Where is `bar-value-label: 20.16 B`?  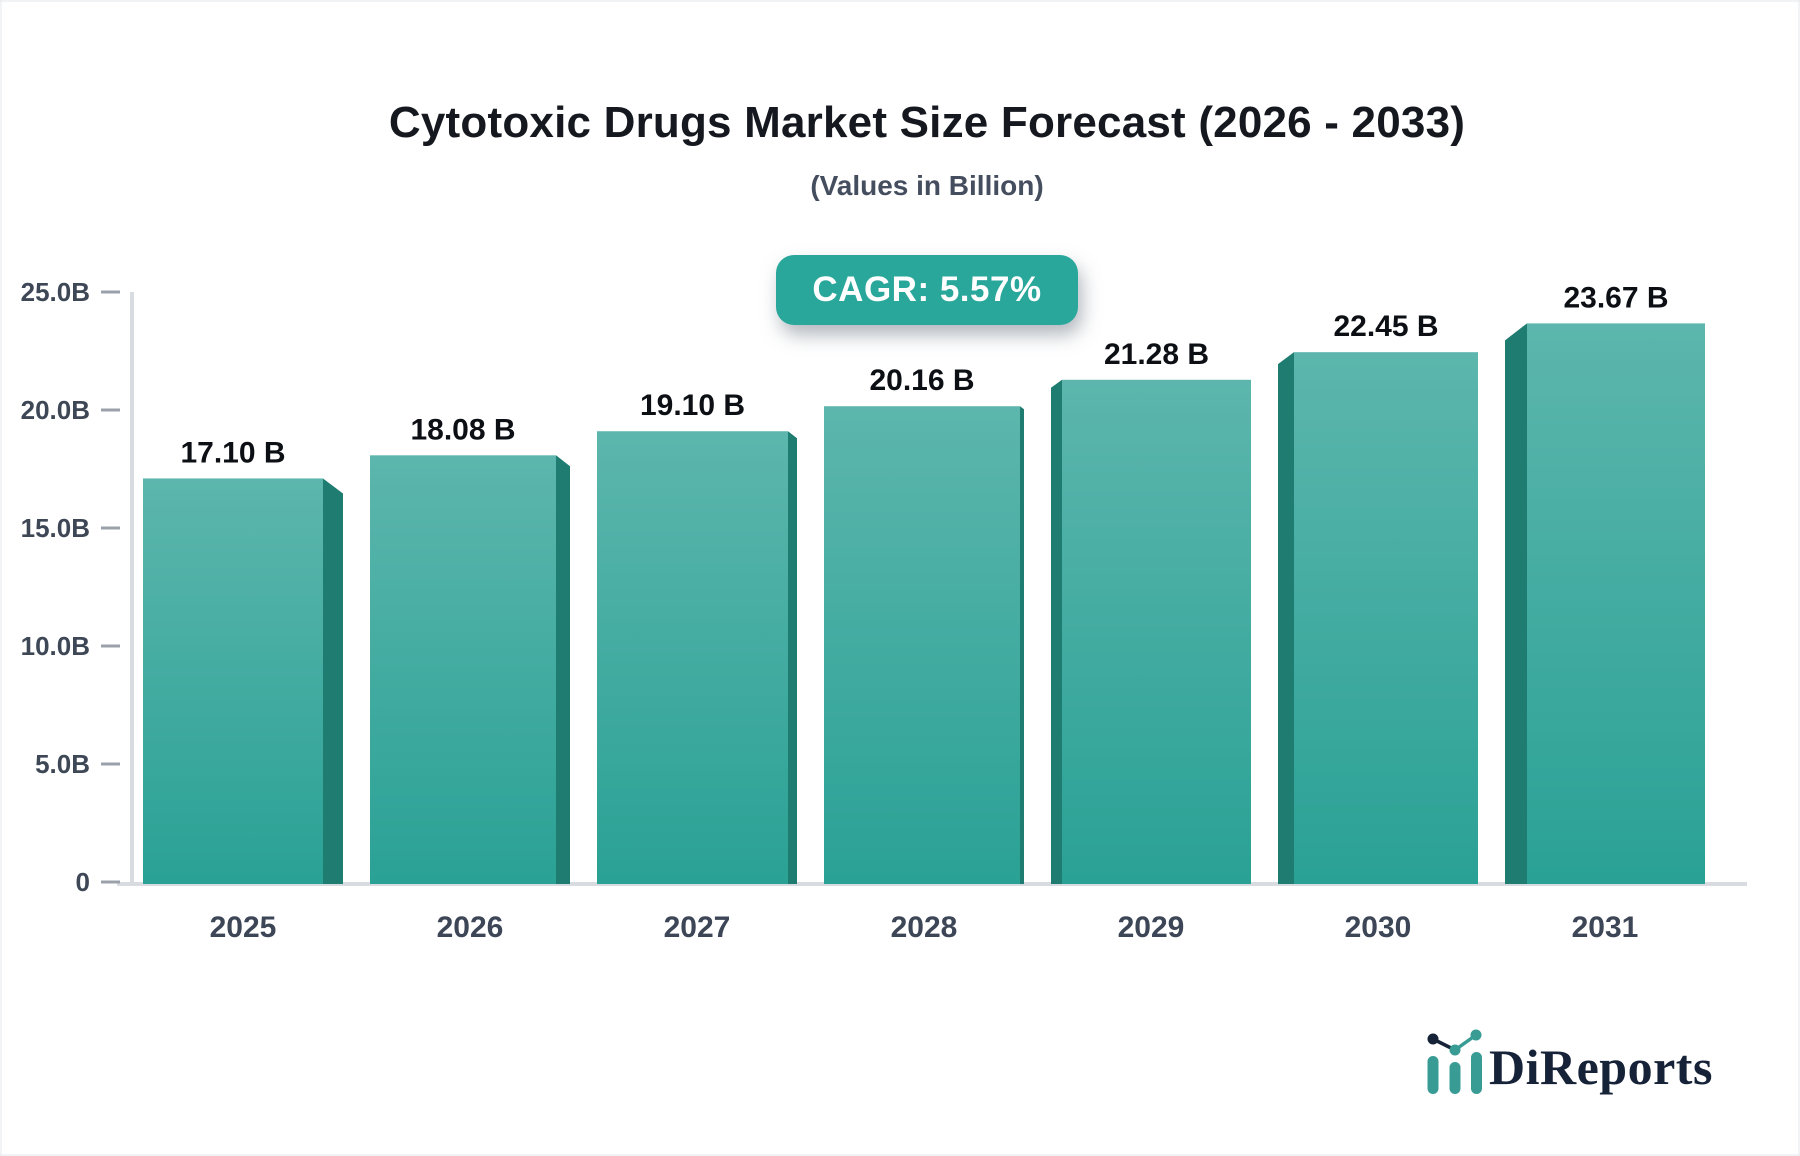 bar-value-label: 20.16 B is located at coordinates (921, 380).